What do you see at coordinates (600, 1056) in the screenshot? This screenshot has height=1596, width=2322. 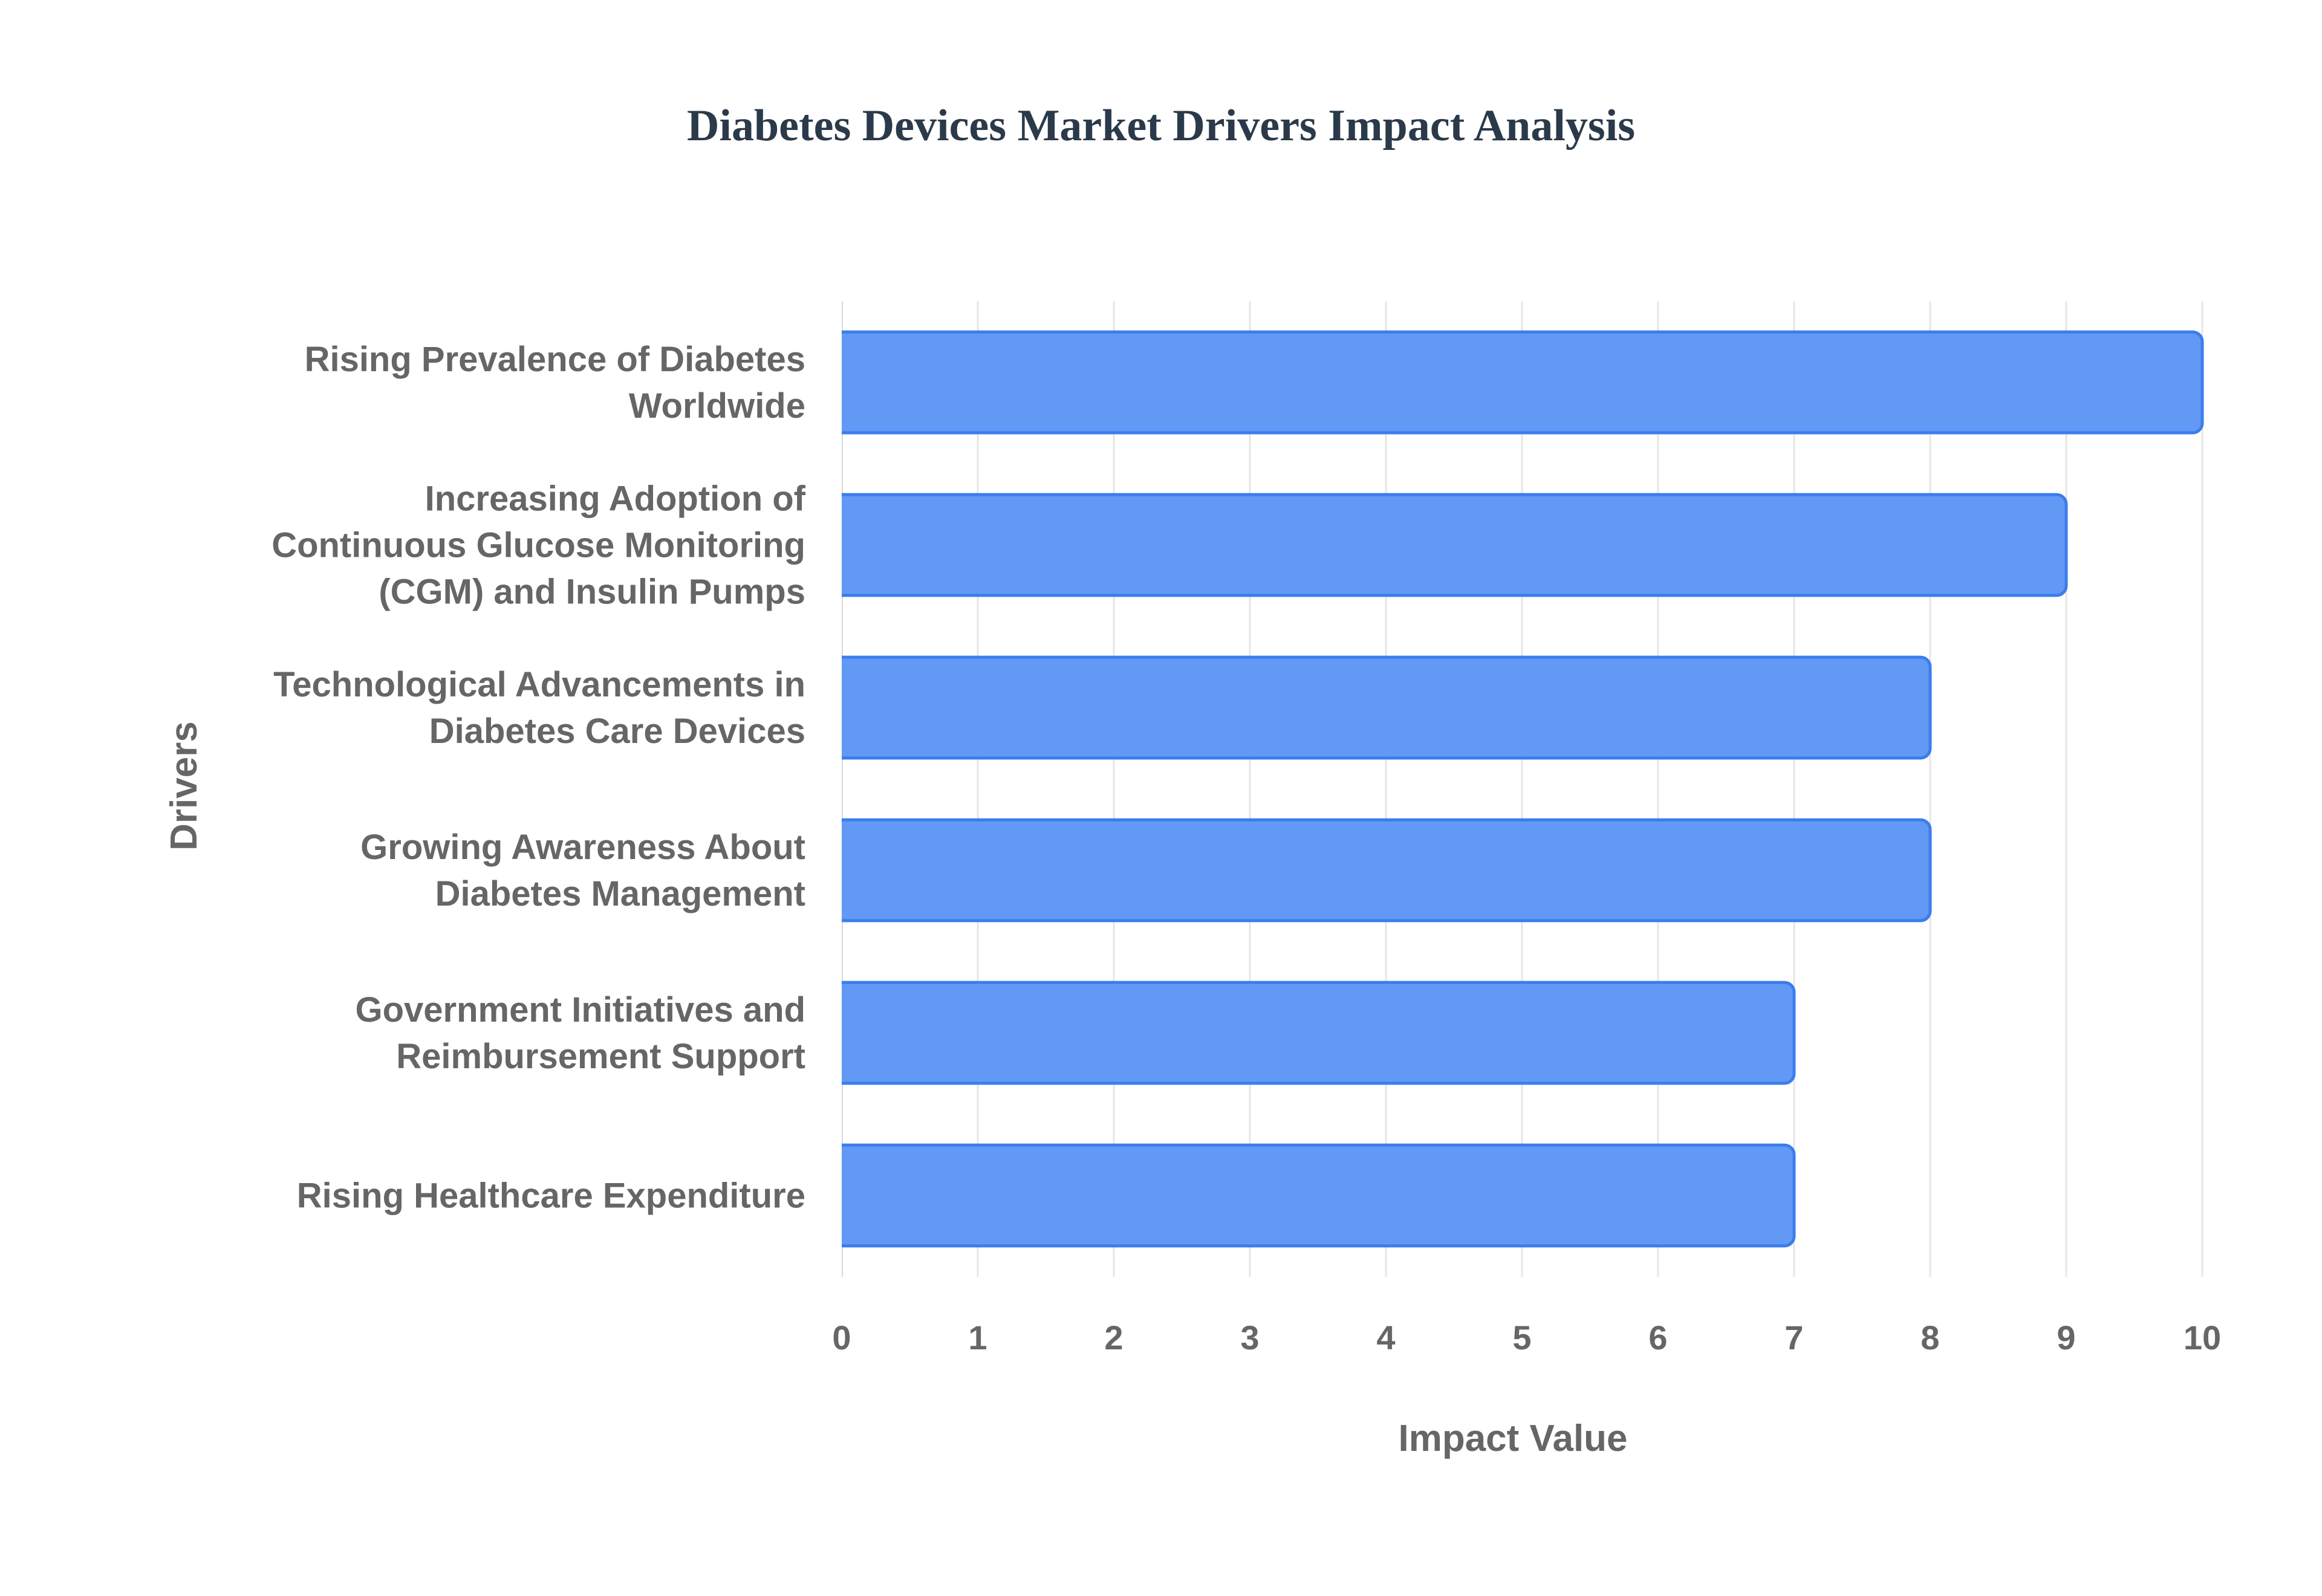 I see `category-label-line: Reimbursement Support` at bounding box center [600, 1056].